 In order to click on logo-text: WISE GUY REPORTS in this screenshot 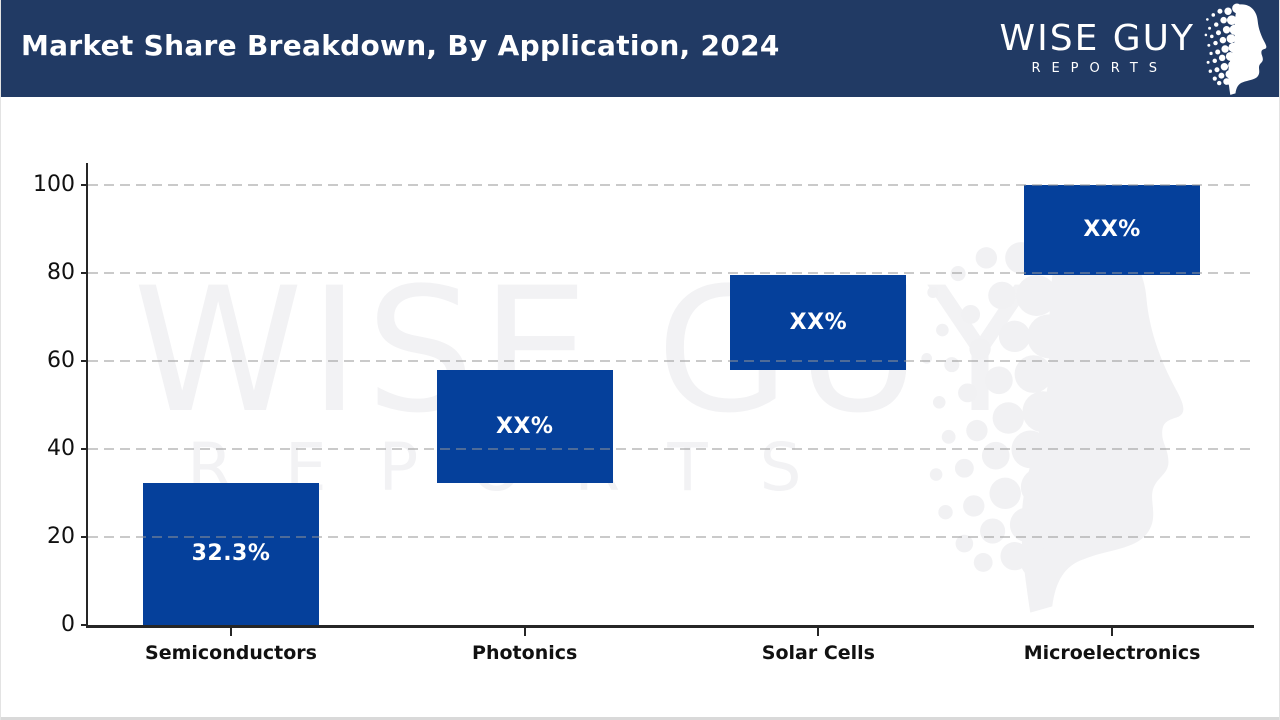, I will do `click(1097, 47)`.